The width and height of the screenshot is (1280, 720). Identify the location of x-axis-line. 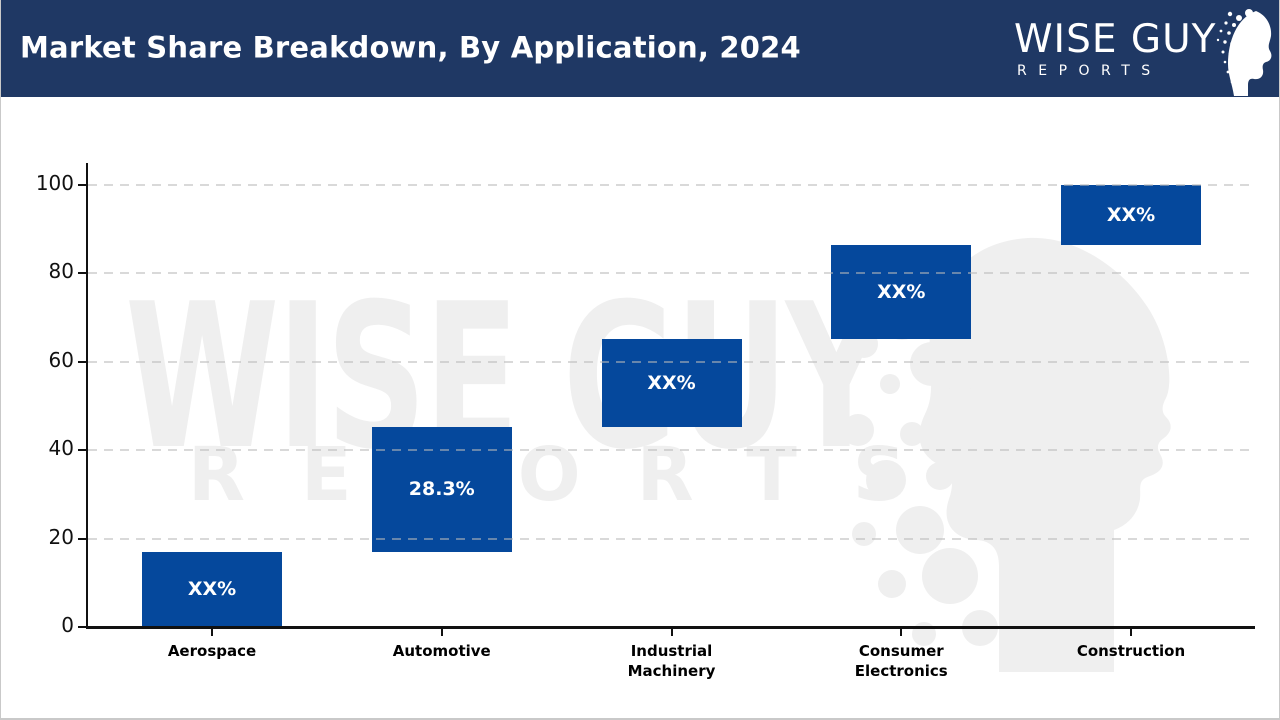
(670, 627).